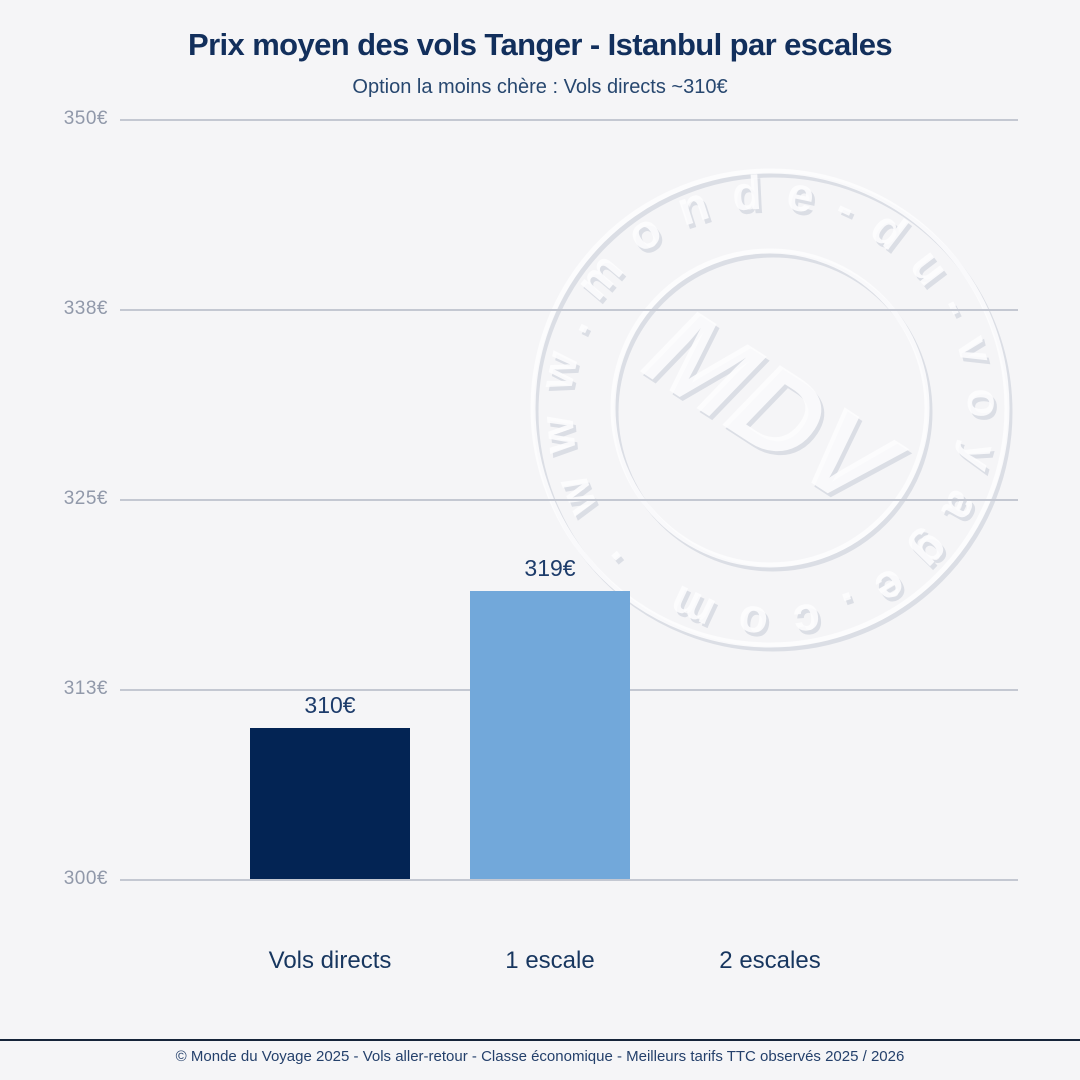  What do you see at coordinates (550, 960) in the screenshot?
I see `x-category-1-escale: 1 escale` at bounding box center [550, 960].